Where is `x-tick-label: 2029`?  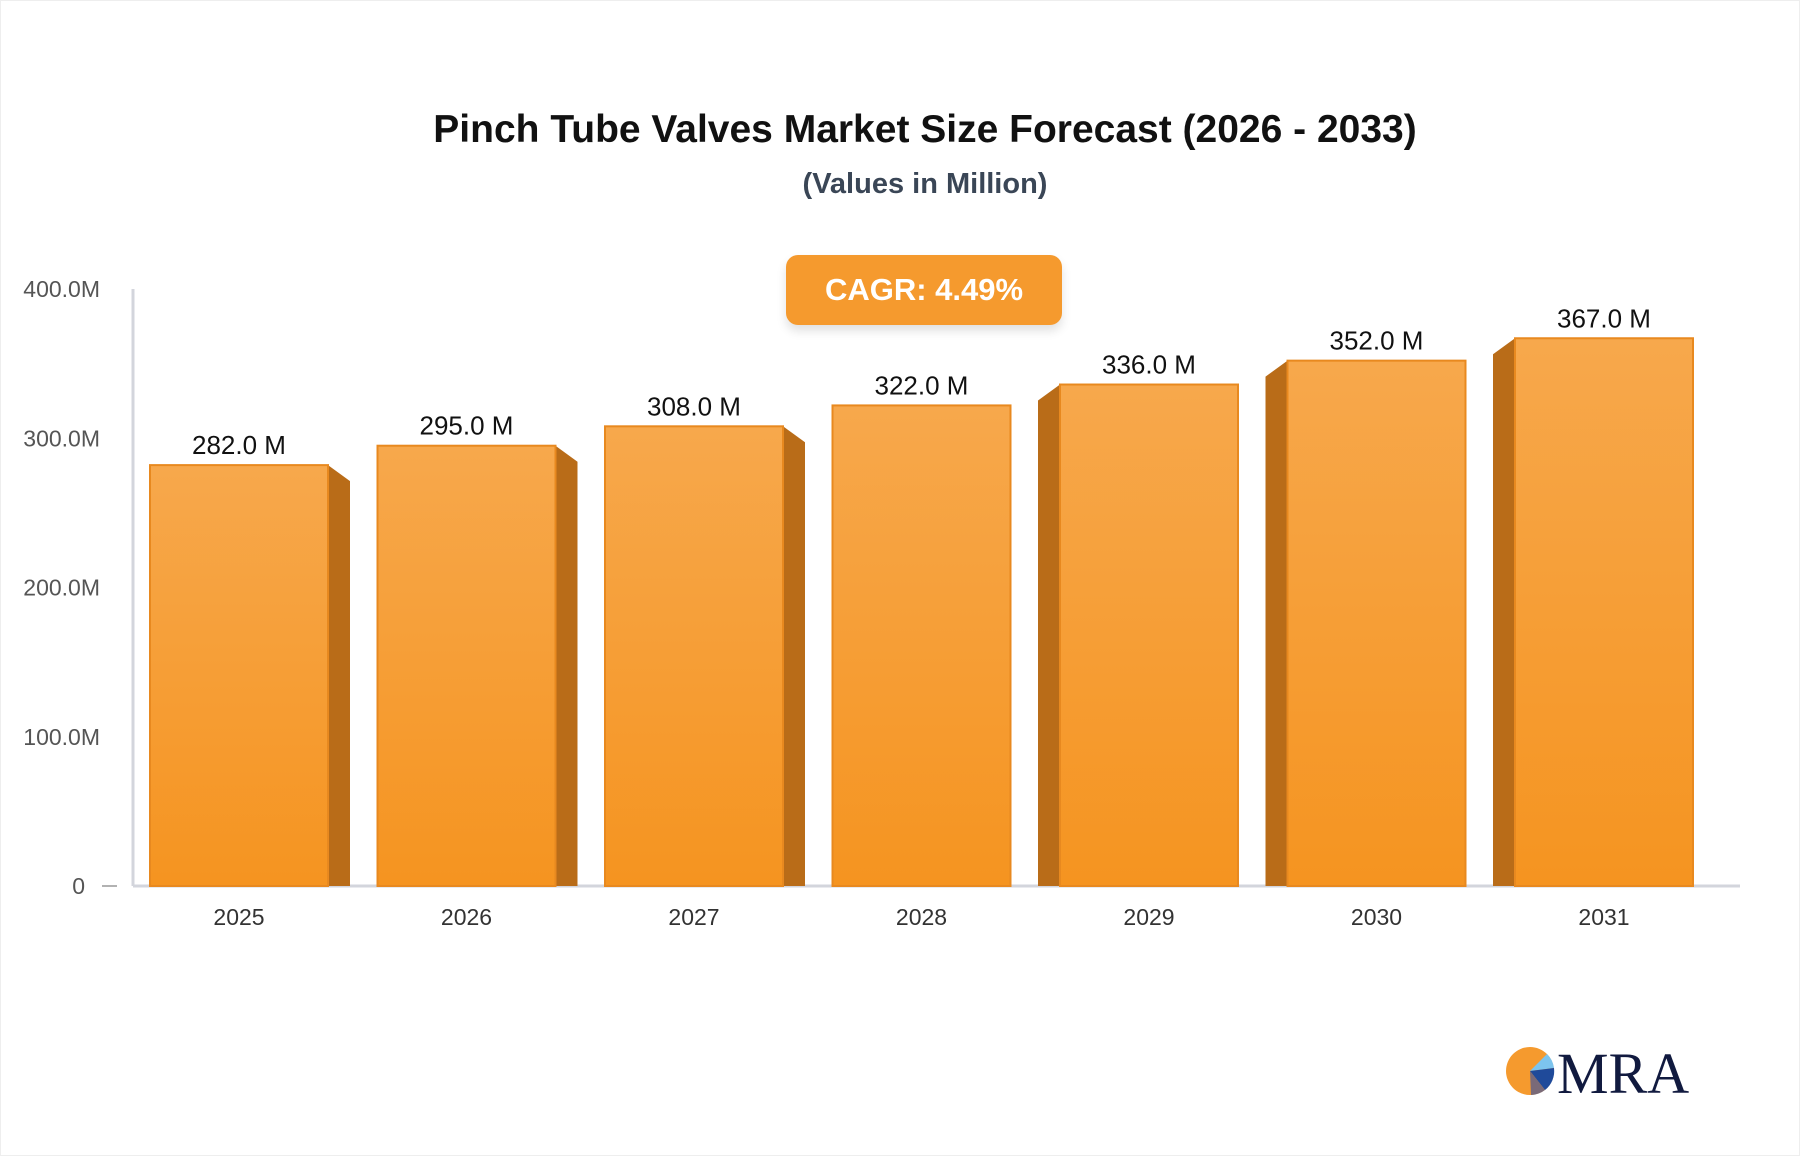 x-tick-label: 2029 is located at coordinates (1148, 917).